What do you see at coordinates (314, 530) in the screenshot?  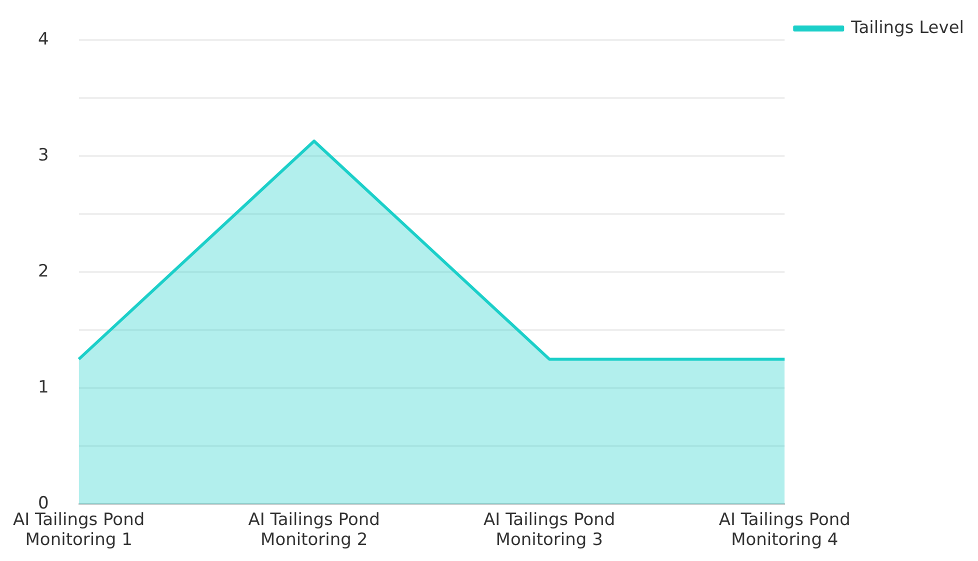 I see `x-tick-label: AI Tailings Pond Monitoring 2` at bounding box center [314, 530].